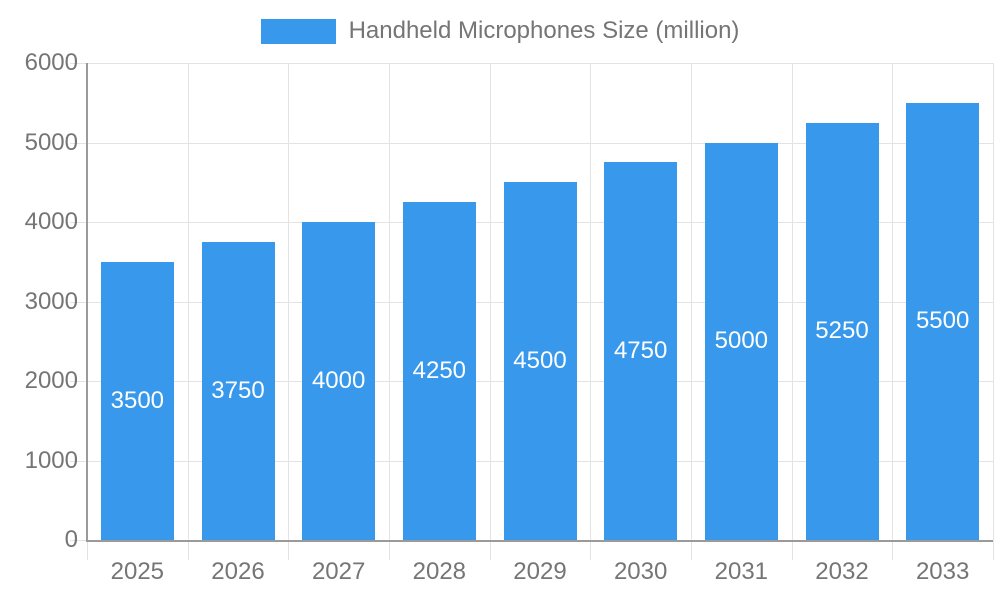  Describe the element at coordinates (842, 571) in the screenshot. I see `x-axis-tick-label: 2032` at that location.